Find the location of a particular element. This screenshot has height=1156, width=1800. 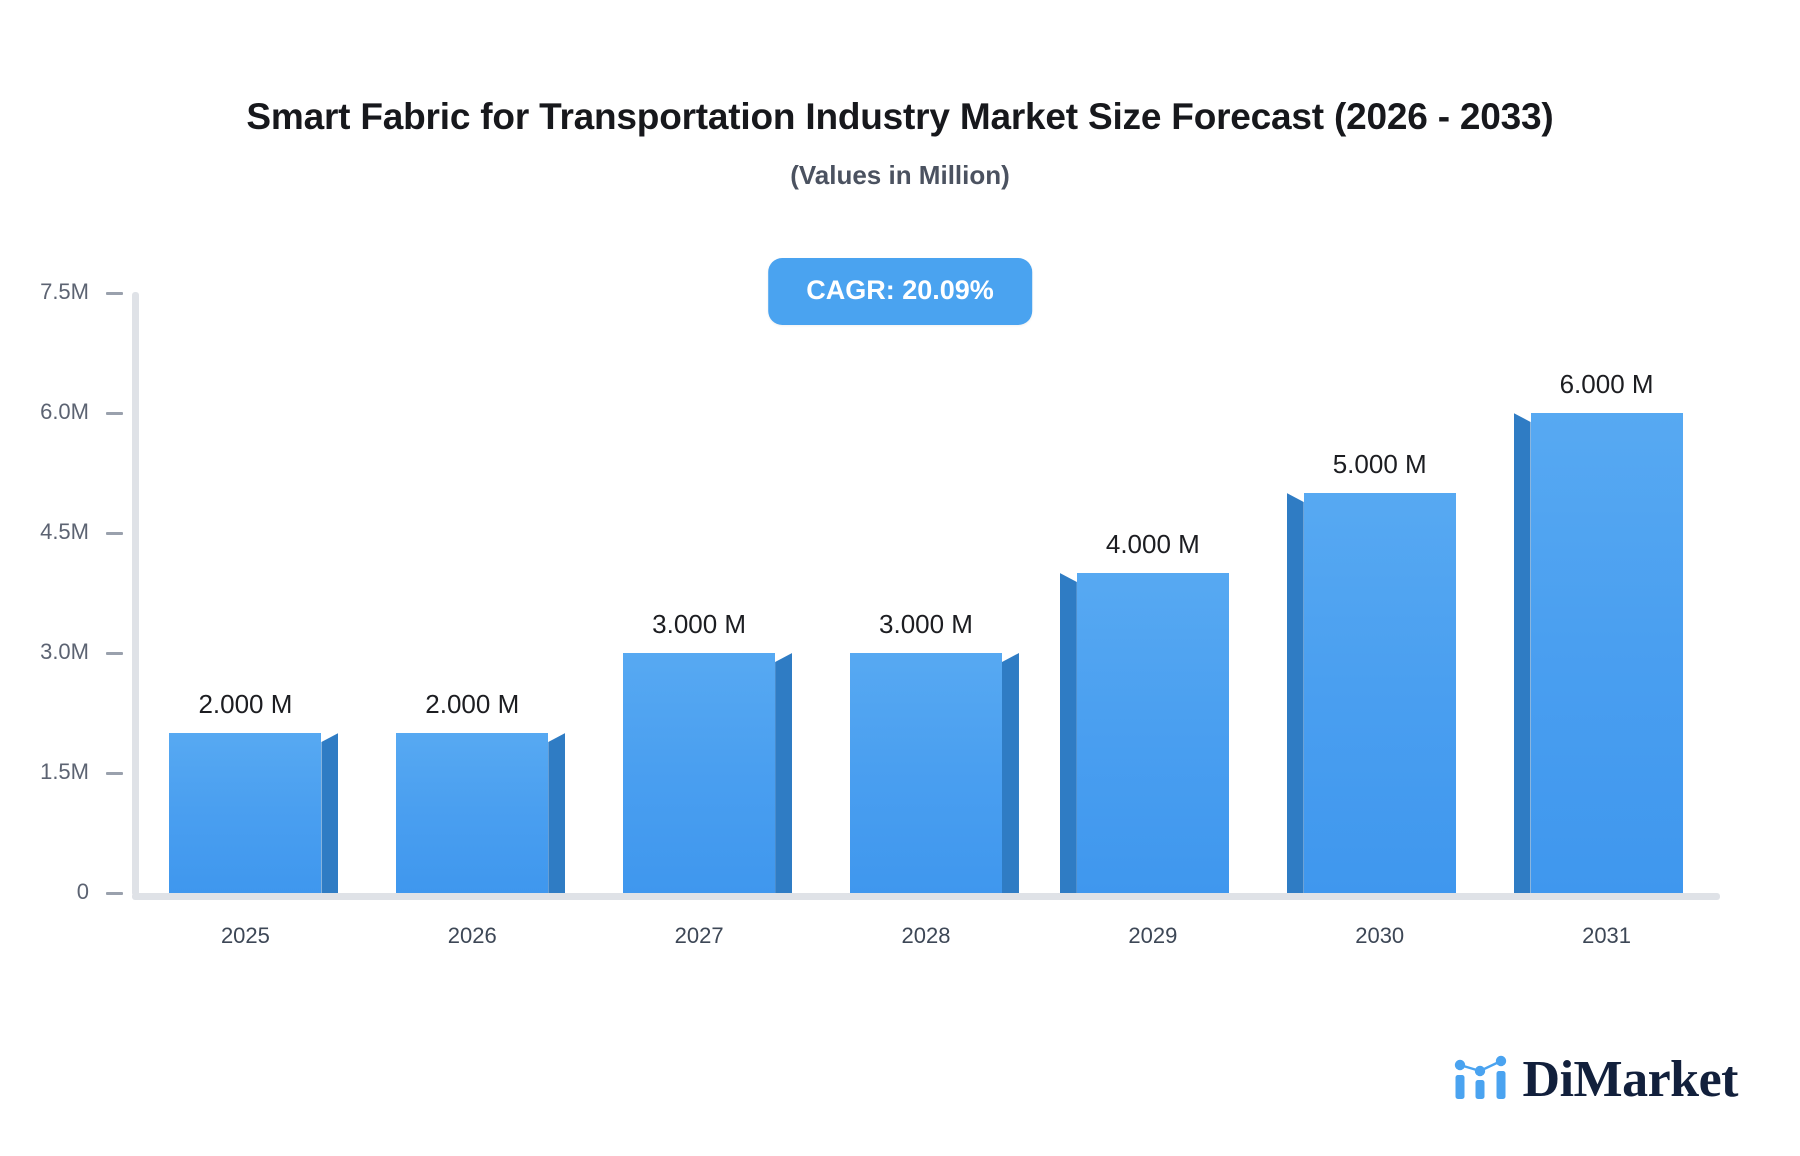

bar-group: 2028 3.000 M is located at coordinates (926, 620).